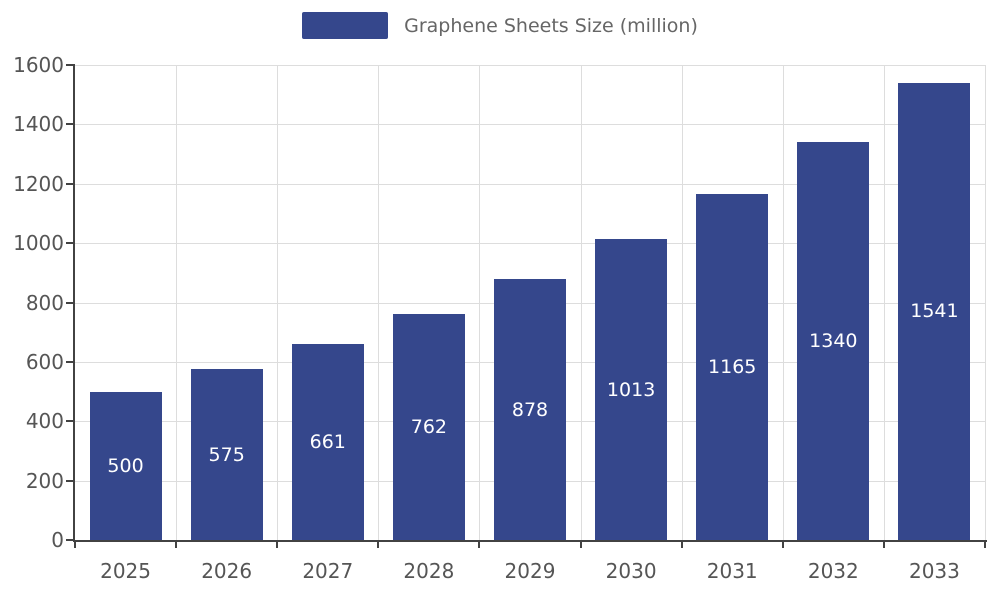  Describe the element at coordinates (551, 25) in the screenshot. I see `legend-label: Graphene Sheets Size (million)` at that location.